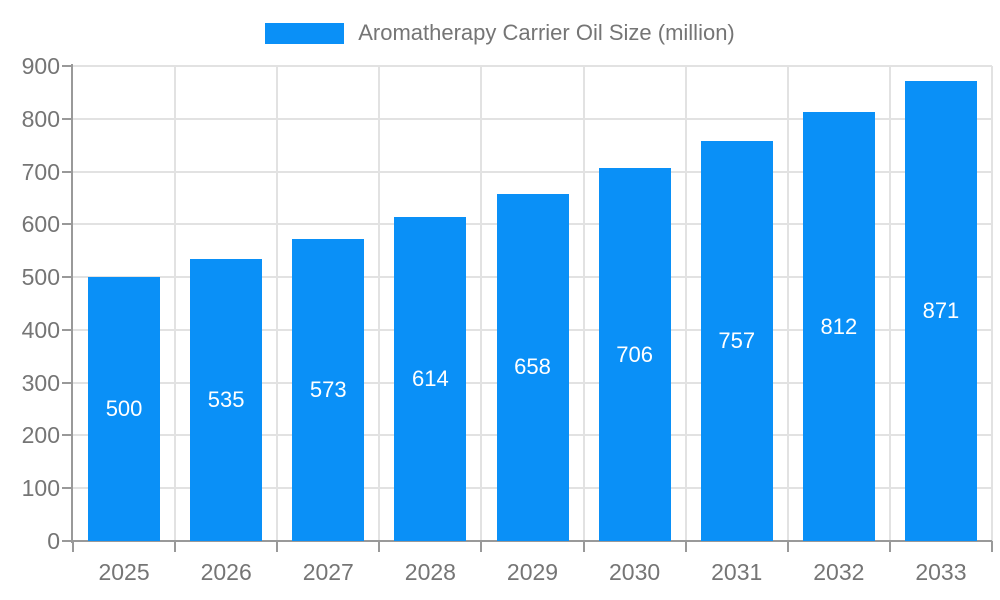 This screenshot has width=1000, height=600. I want to click on y-tick-label: 700, so click(40, 171).